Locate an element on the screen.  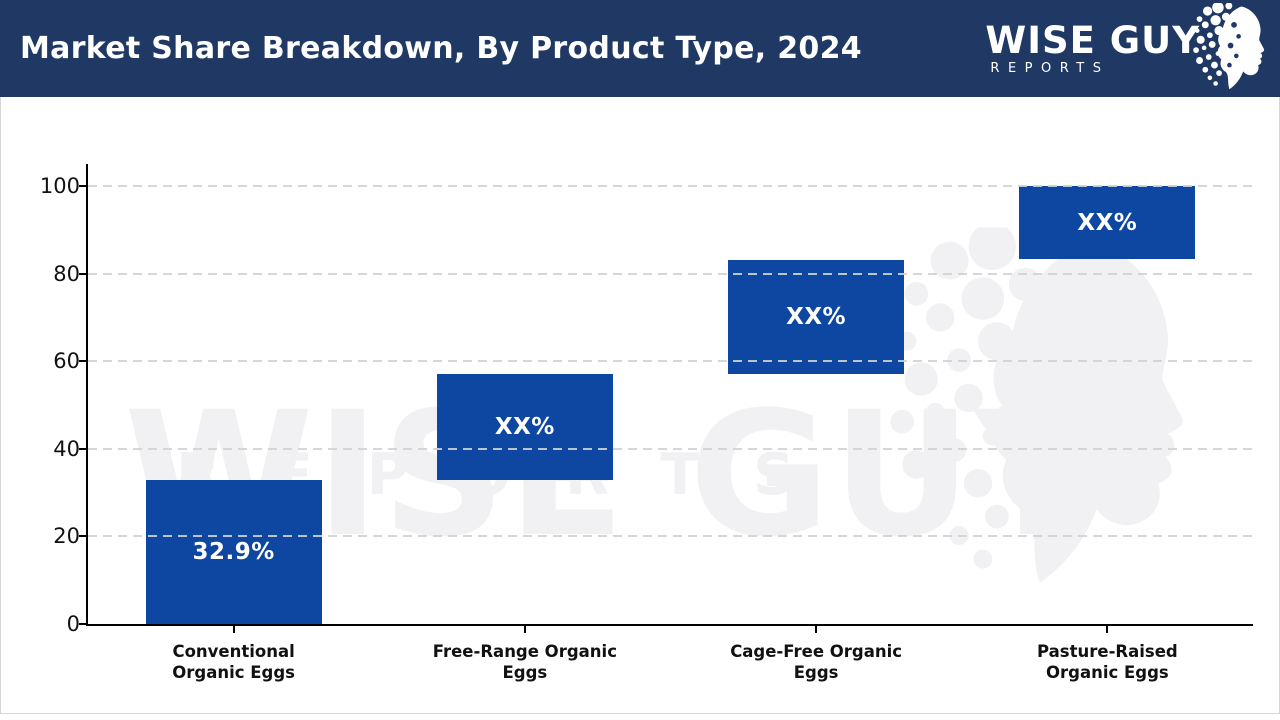
x-category-label: Free-Range Organic Eggs is located at coordinates (524, 662).